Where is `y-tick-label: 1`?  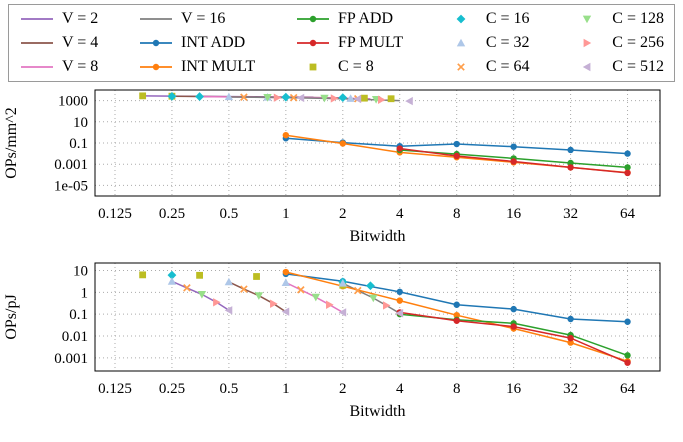
y-tick-label: 1 is located at coordinates (85, 293).